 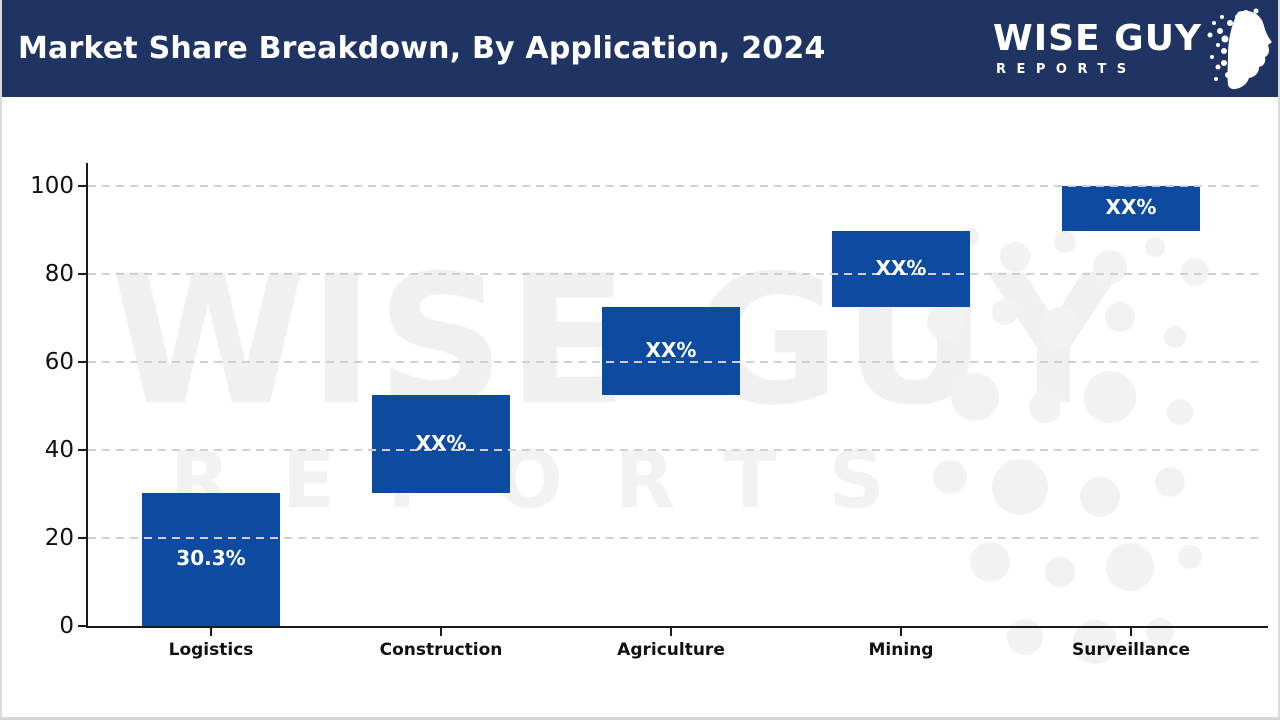 I want to click on brand-logo-text: WISE GUY REPORTS, so click(x=1097, y=47).